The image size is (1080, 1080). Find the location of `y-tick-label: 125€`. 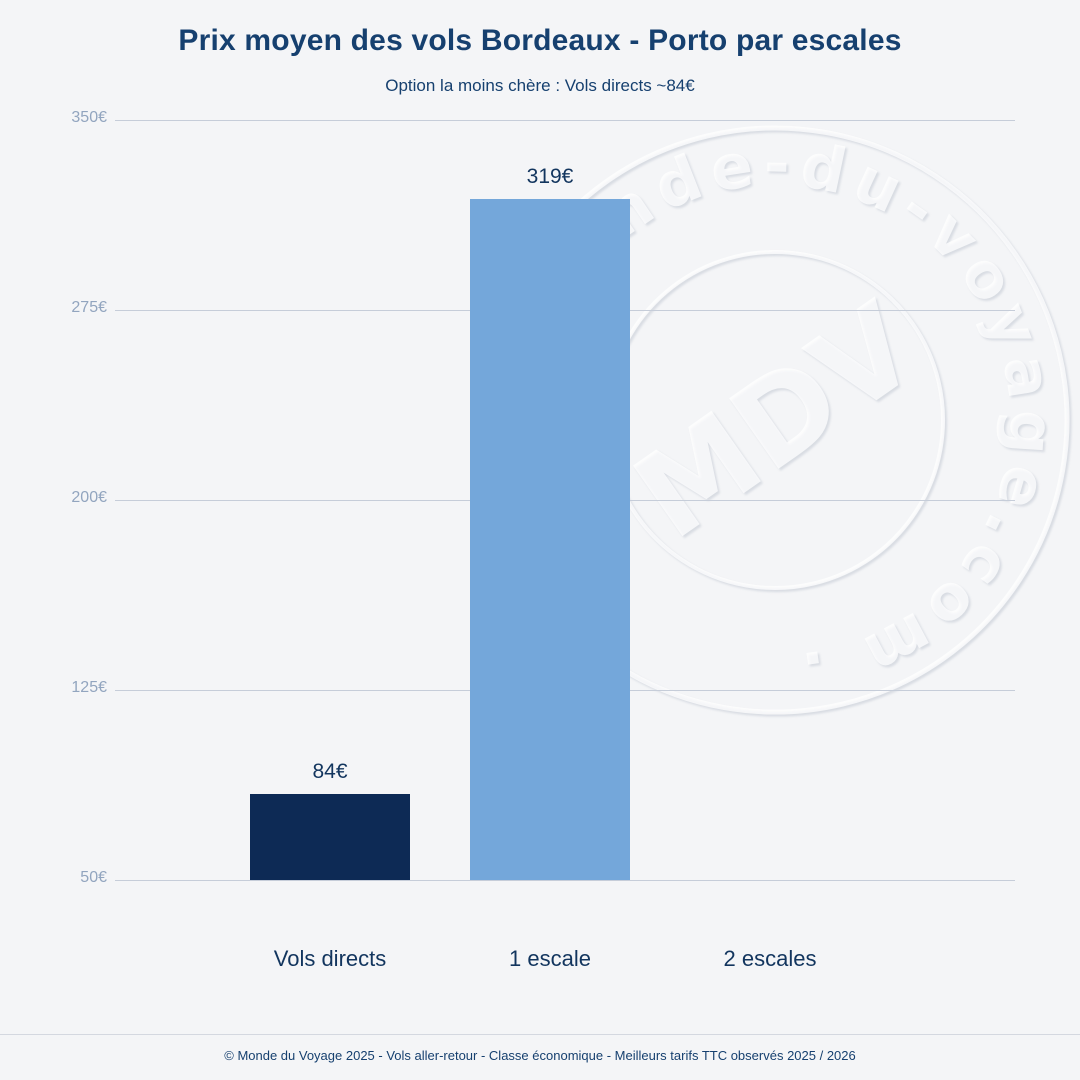

y-tick-label: 125€ is located at coordinates (89, 687).